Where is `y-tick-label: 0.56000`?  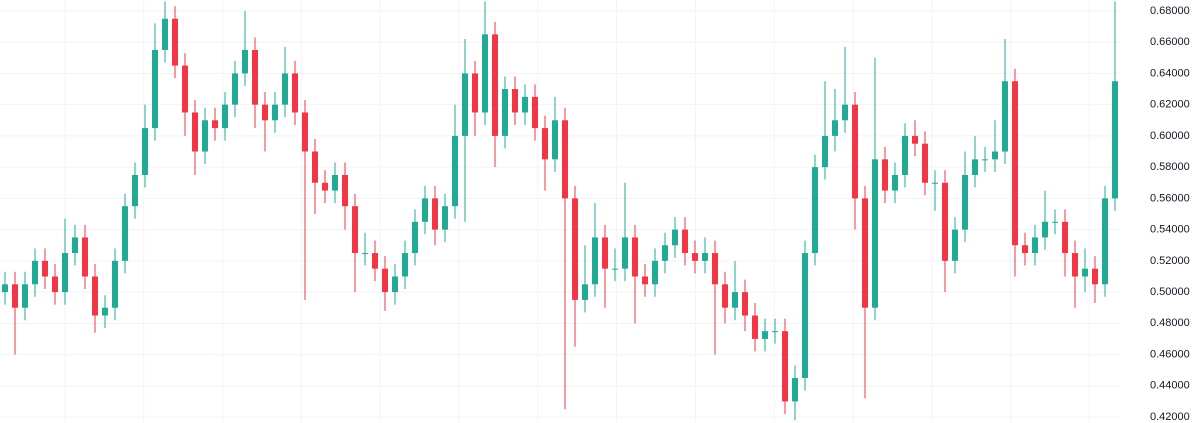
y-tick-label: 0.56000 is located at coordinates (1170, 198).